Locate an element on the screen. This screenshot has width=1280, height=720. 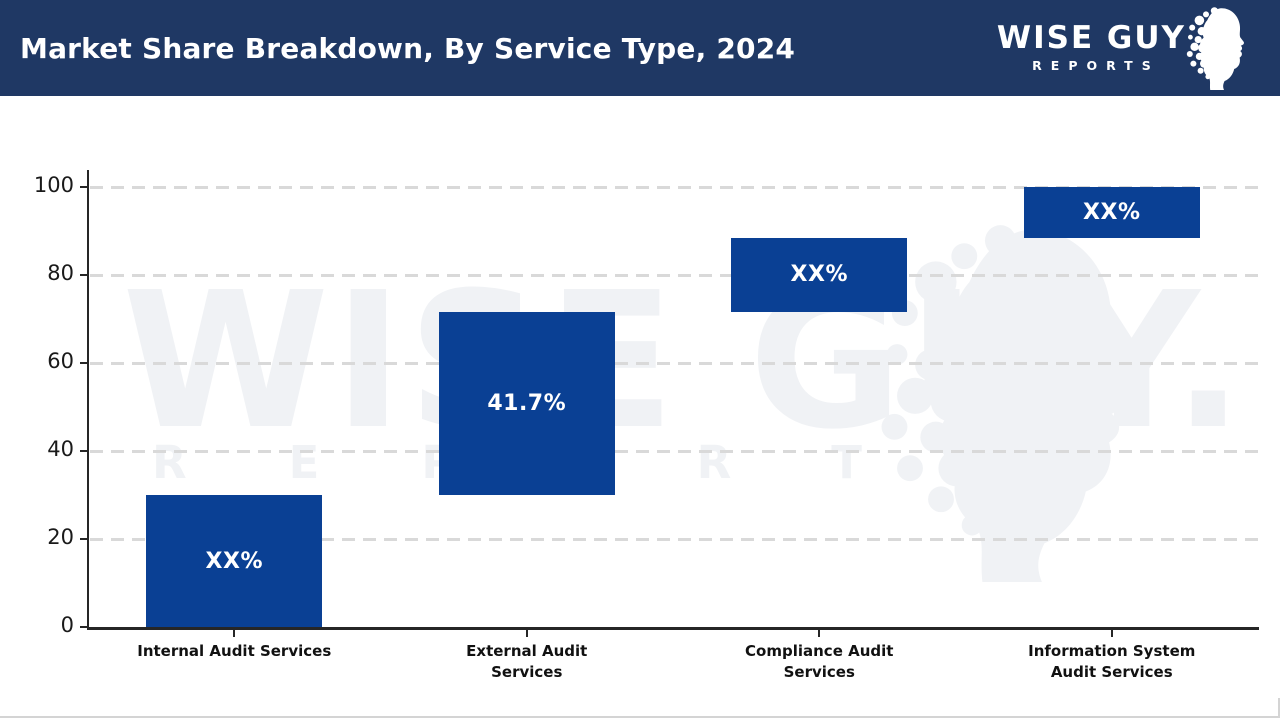
logo-text-block: WISE GUY REPORTS is located at coordinates (1091, 48).